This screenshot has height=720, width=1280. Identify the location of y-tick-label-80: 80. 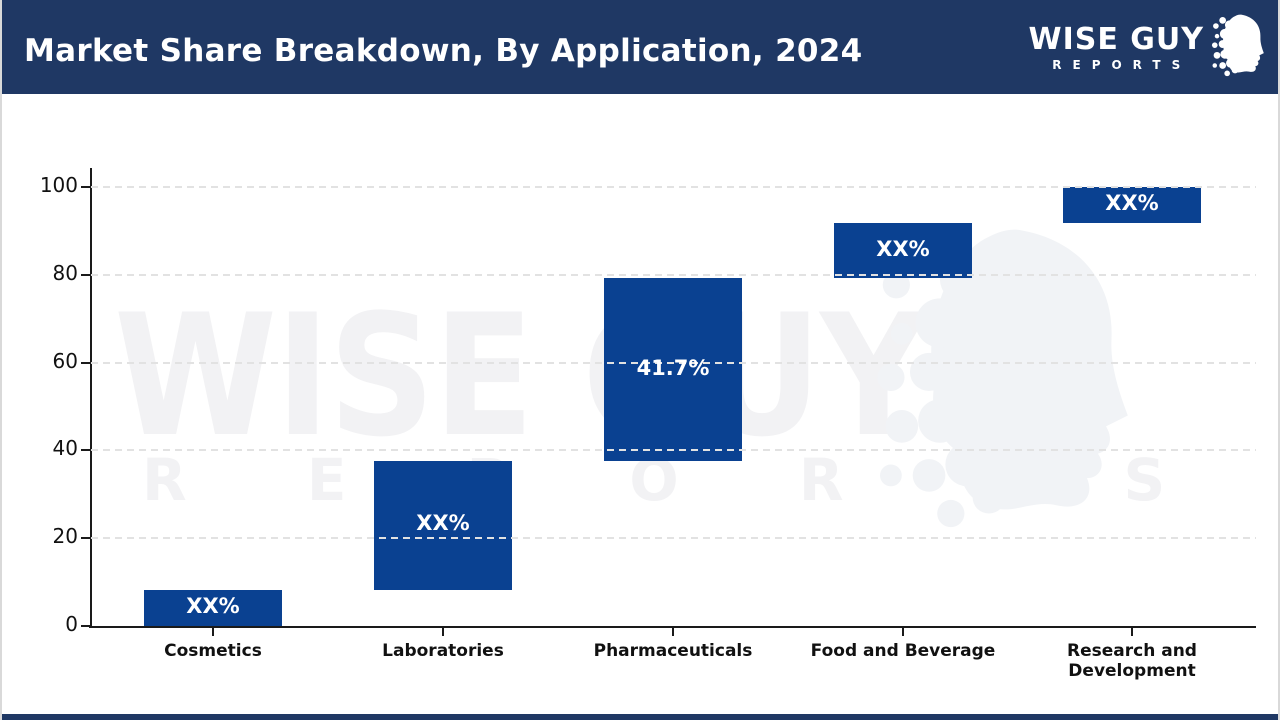
(65, 272).